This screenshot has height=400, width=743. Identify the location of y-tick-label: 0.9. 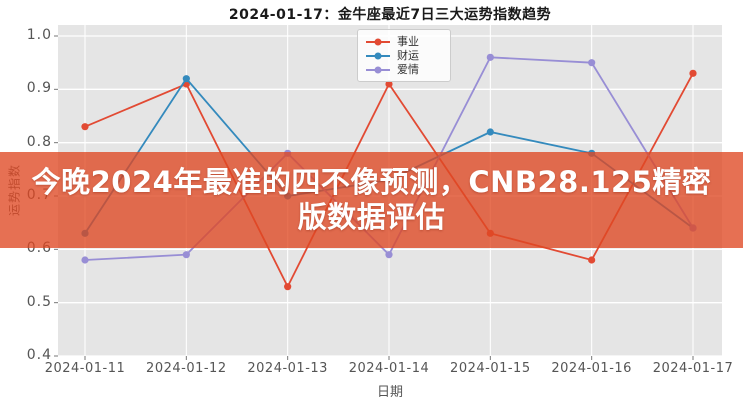
(39, 88).